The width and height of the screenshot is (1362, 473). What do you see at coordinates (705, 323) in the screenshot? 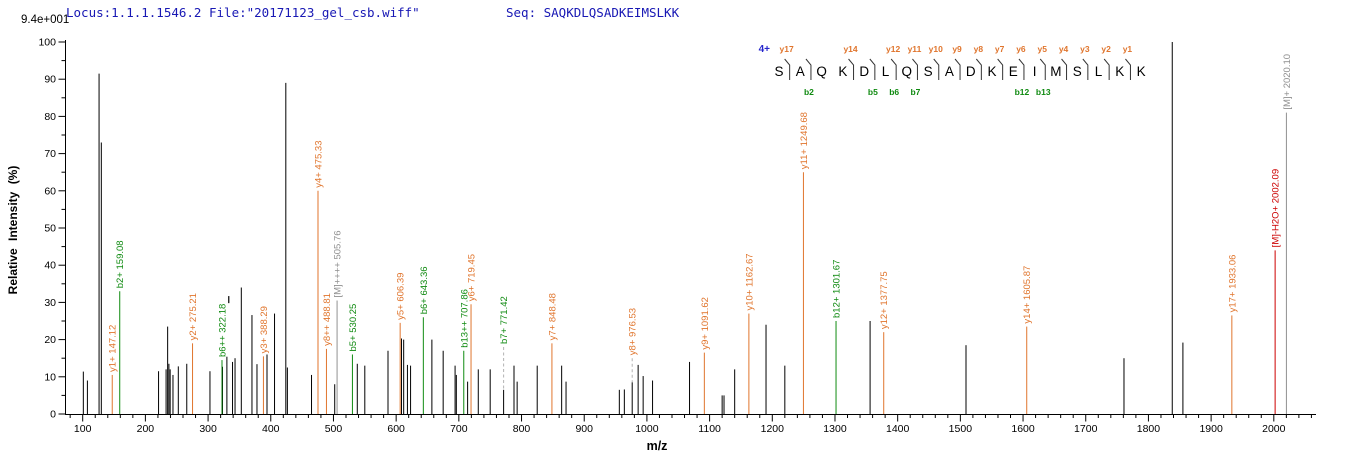
I see `peak-label: y9+ 1091.62` at bounding box center [705, 323].